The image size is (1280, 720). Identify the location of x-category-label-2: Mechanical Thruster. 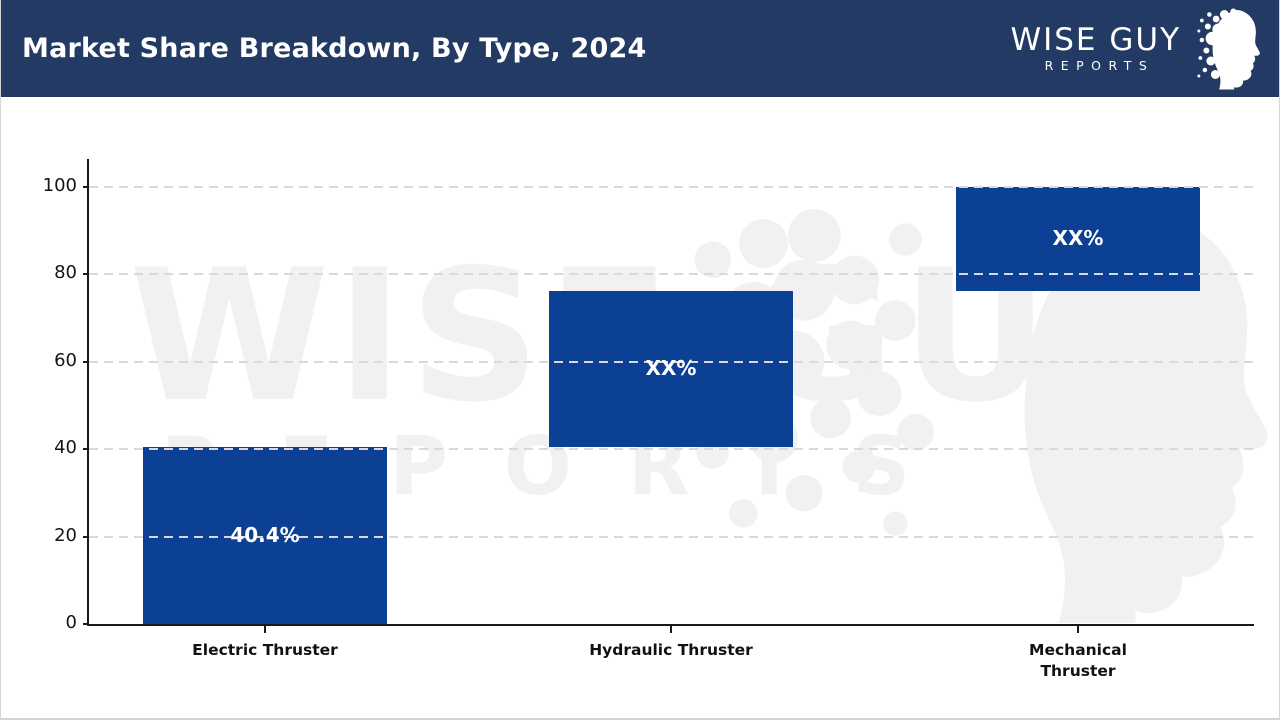
(1078, 661).